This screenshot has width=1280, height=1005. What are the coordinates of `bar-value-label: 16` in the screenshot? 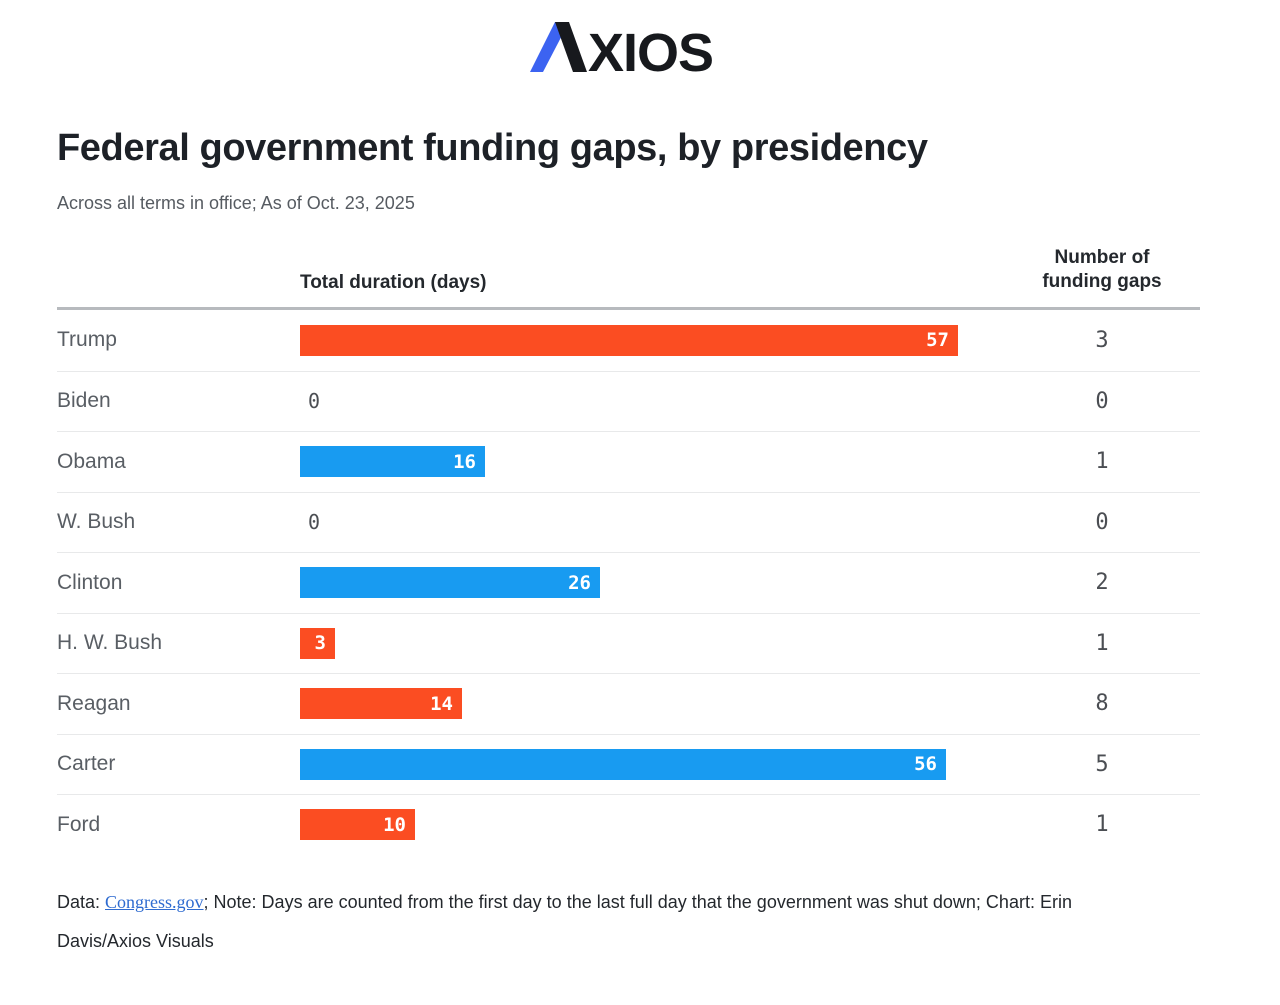 It's located at (464, 461).